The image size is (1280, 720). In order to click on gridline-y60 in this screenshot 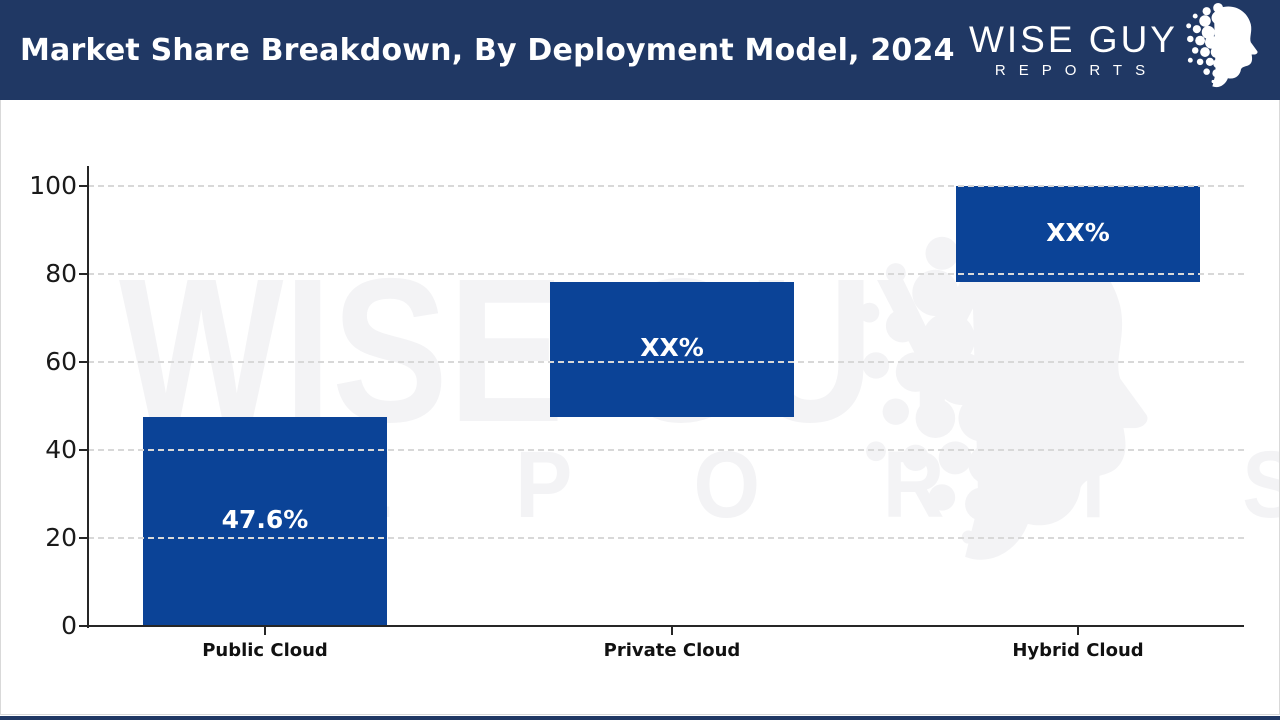, I will do `click(666, 362)`.